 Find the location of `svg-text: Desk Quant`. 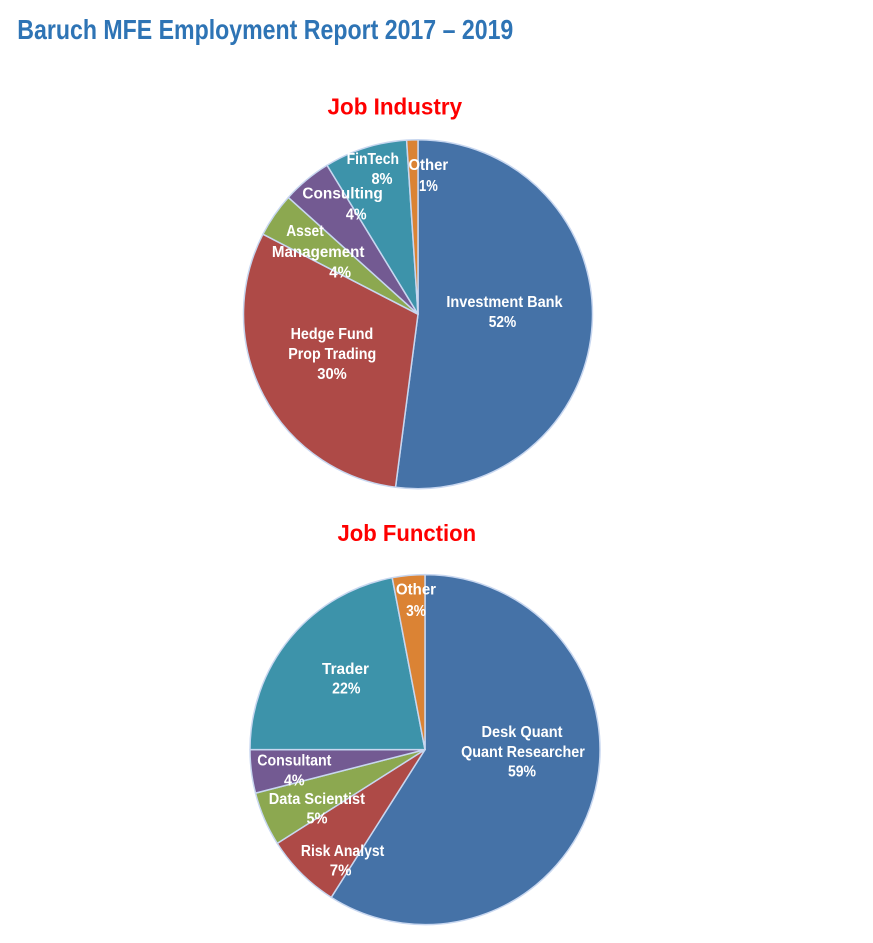

svg-text: Desk Quant is located at coordinates (522, 732).